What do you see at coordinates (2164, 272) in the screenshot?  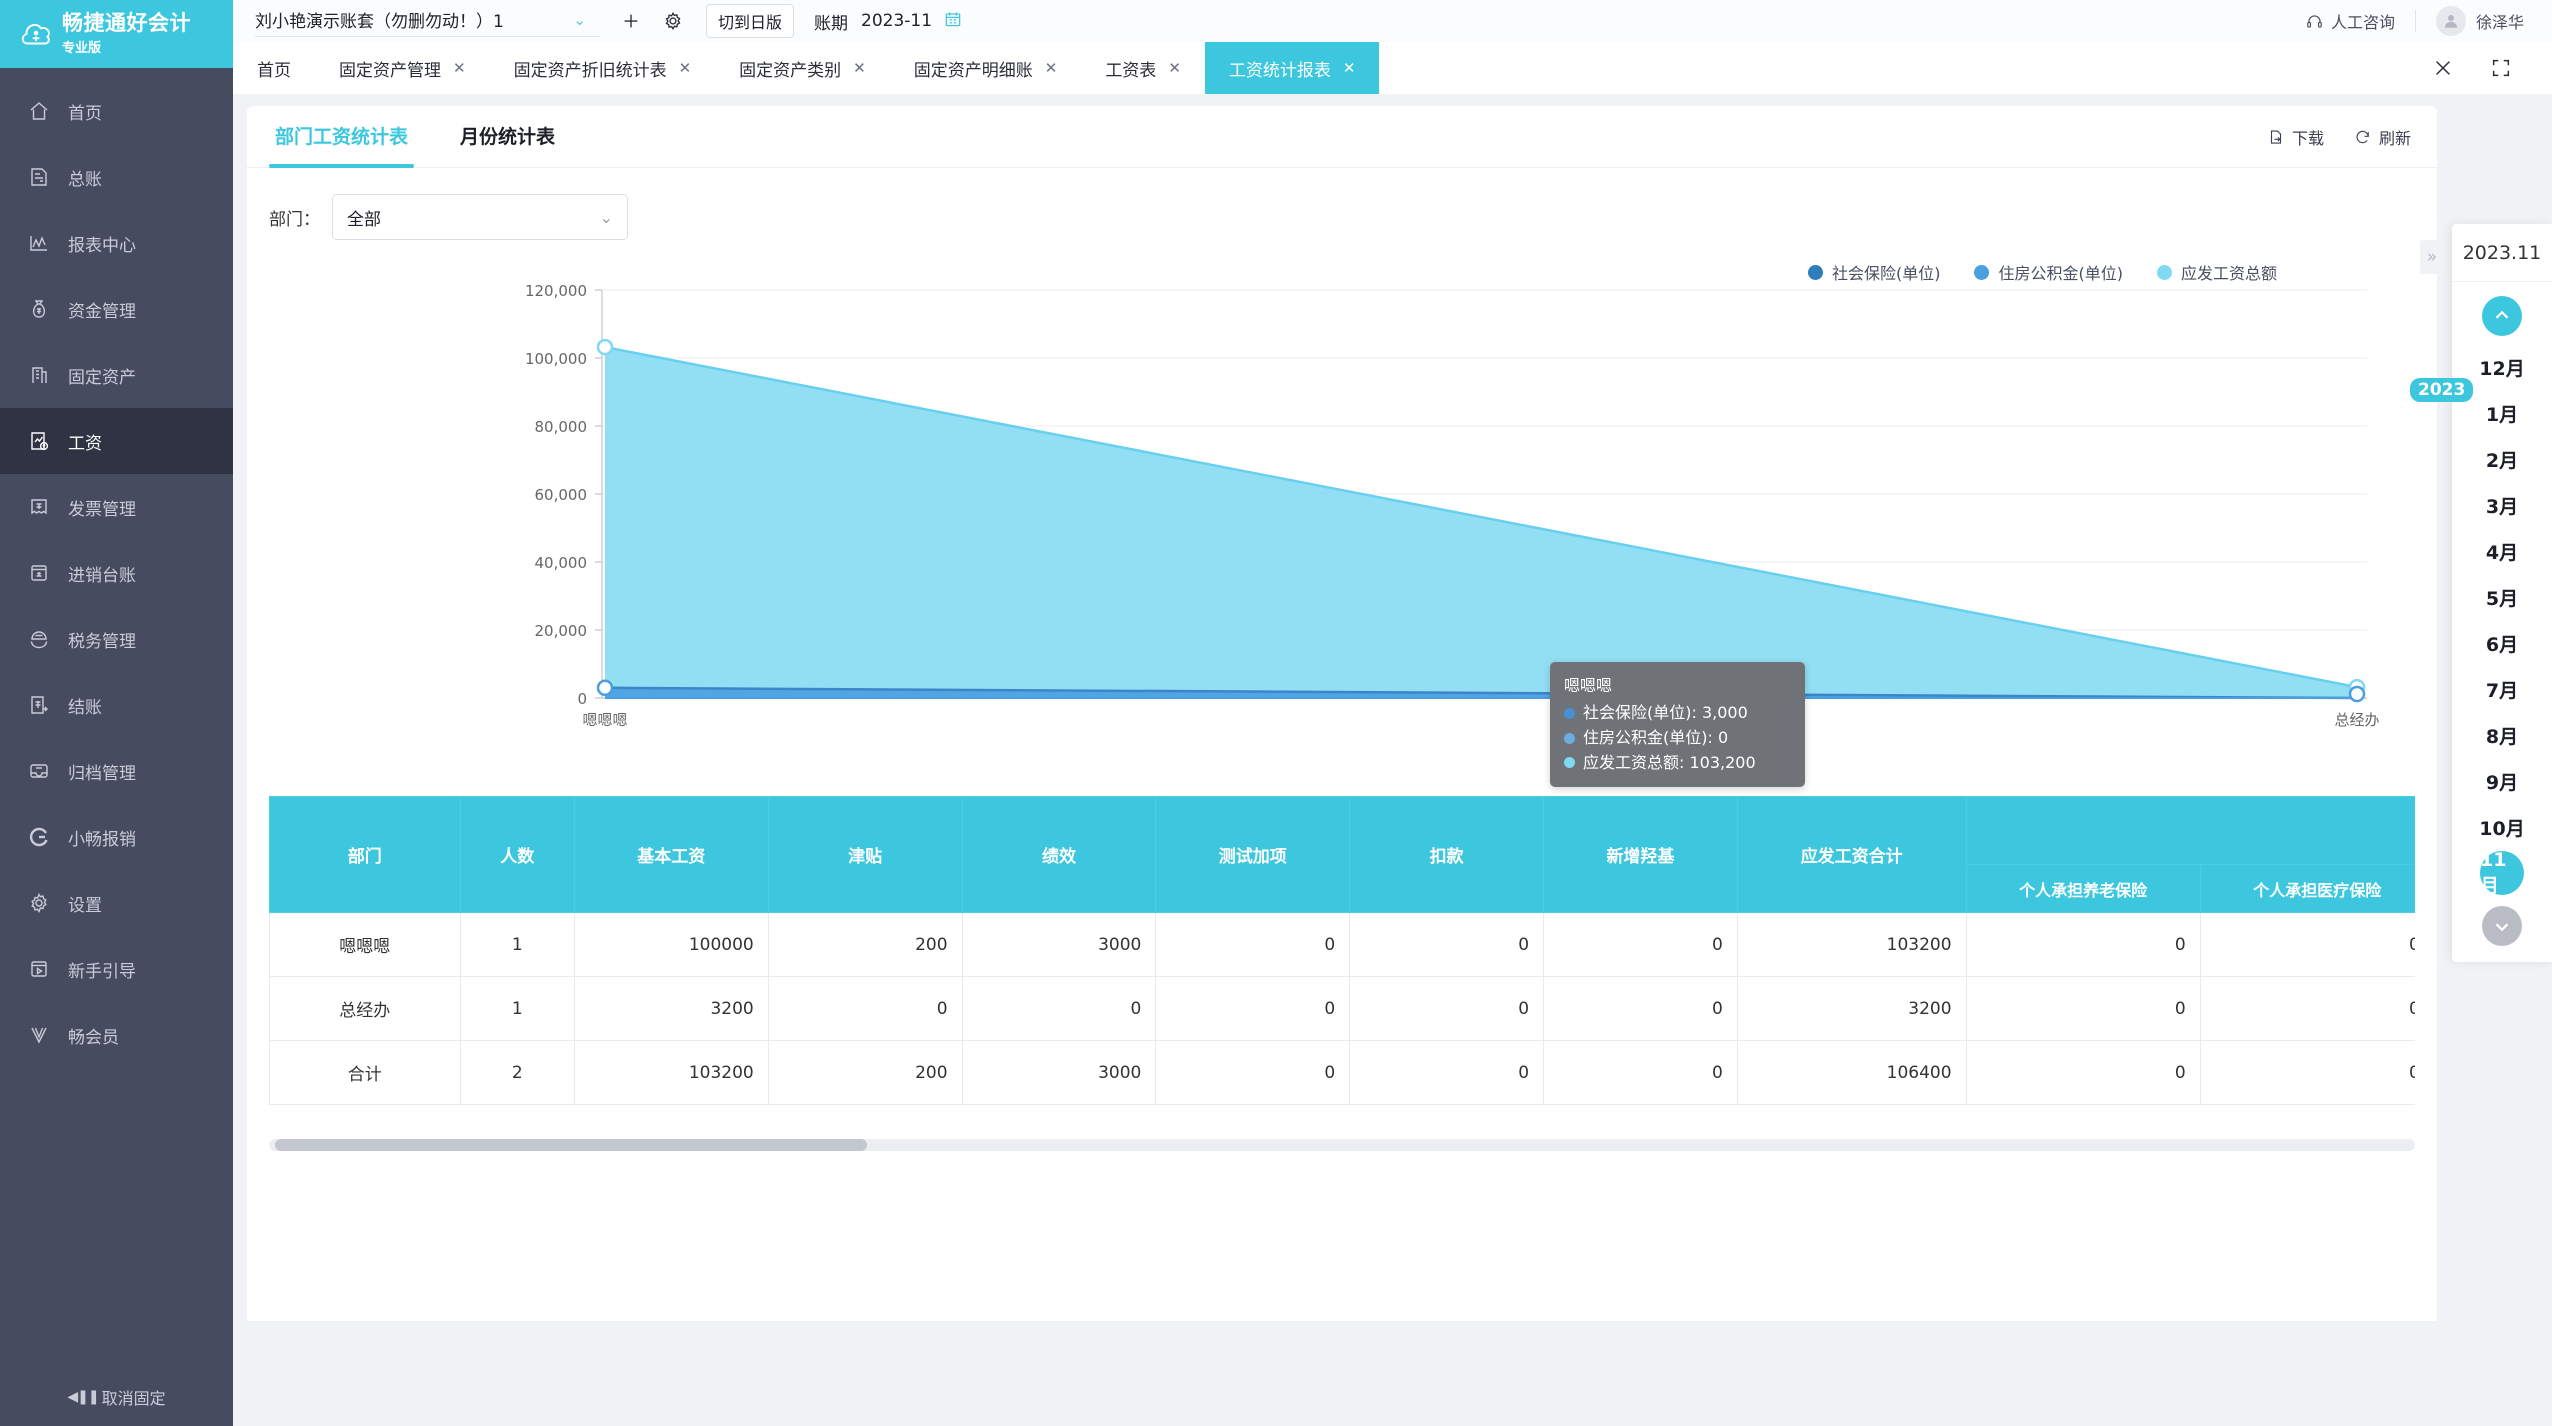 I see `legend-dot-icon` at bounding box center [2164, 272].